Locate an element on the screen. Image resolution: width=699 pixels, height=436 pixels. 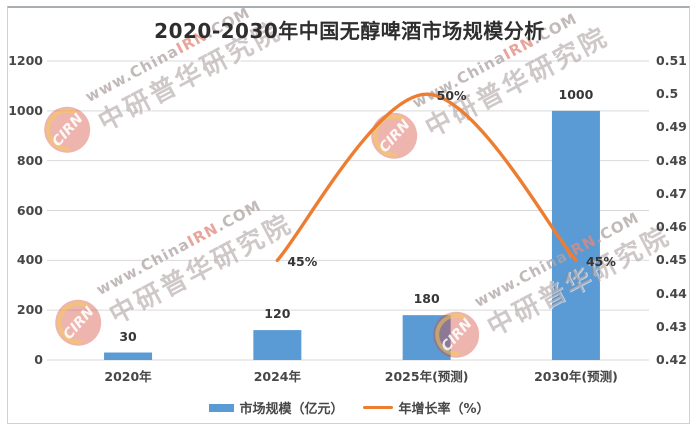
legend-item-growth-rate: 年增长率（%） is located at coordinates (419, 407).